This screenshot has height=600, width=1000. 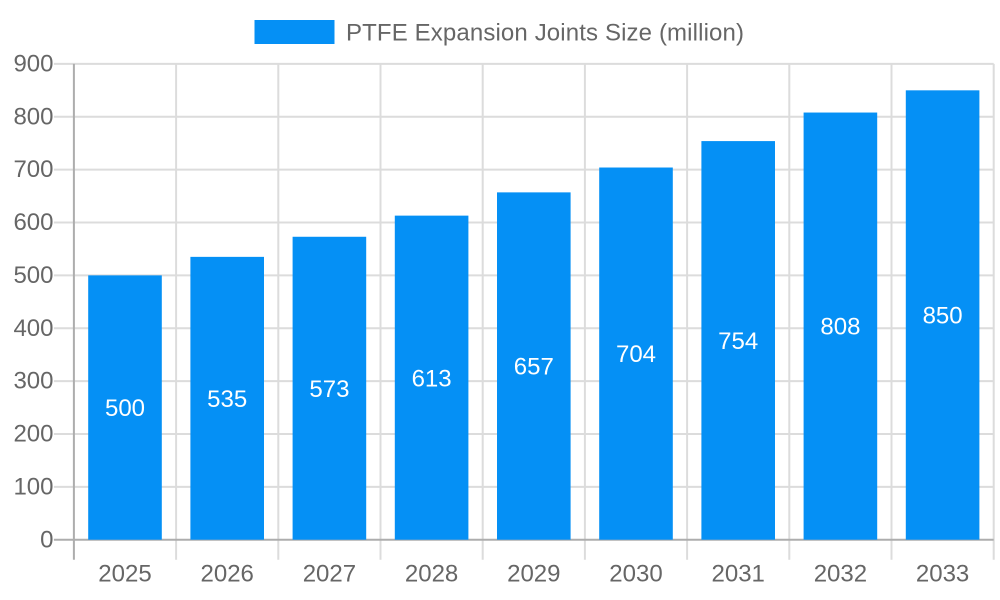 What do you see at coordinates (545, 33) in the screenshot?
I see `svg-text:PTFE Expansion Joints Size (mi: PTFE Expansion Joints Size (million)` at bounding box center [545, 33].